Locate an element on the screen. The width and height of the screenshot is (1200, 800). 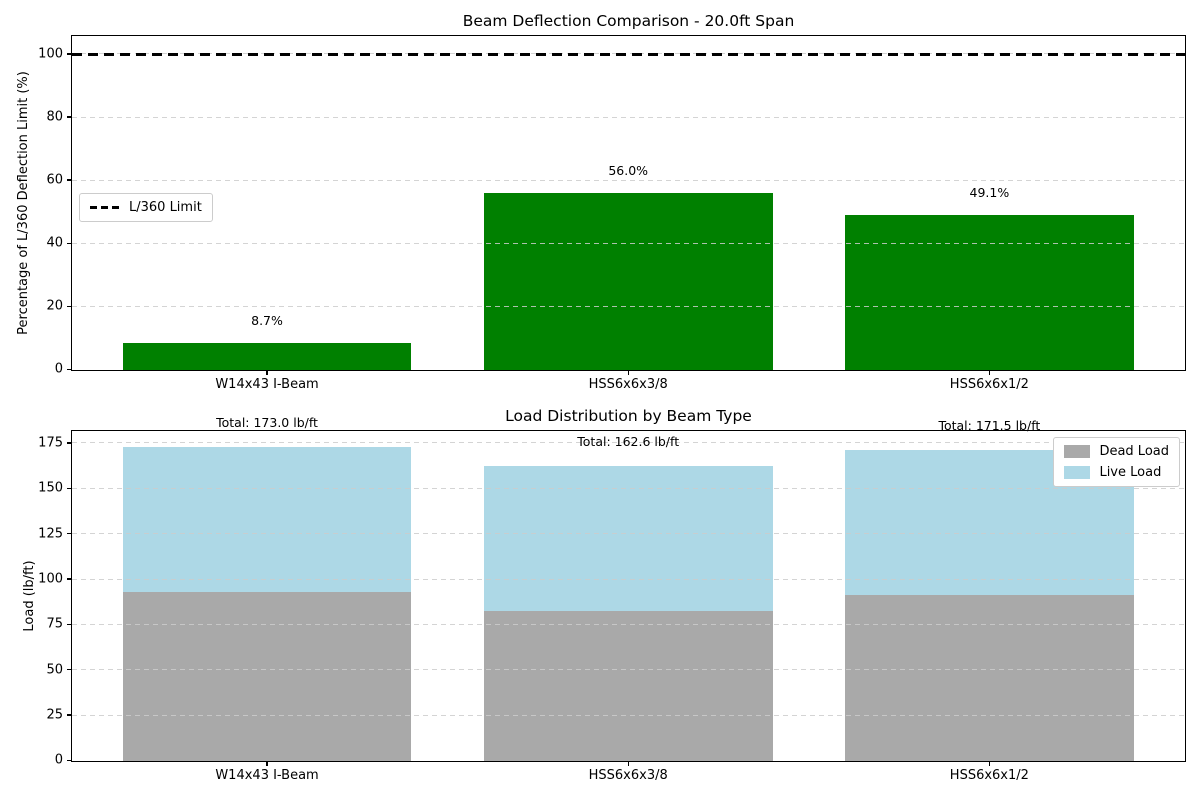
legend-entry-live-load: Live Load is located at coordinates (1116, 472).